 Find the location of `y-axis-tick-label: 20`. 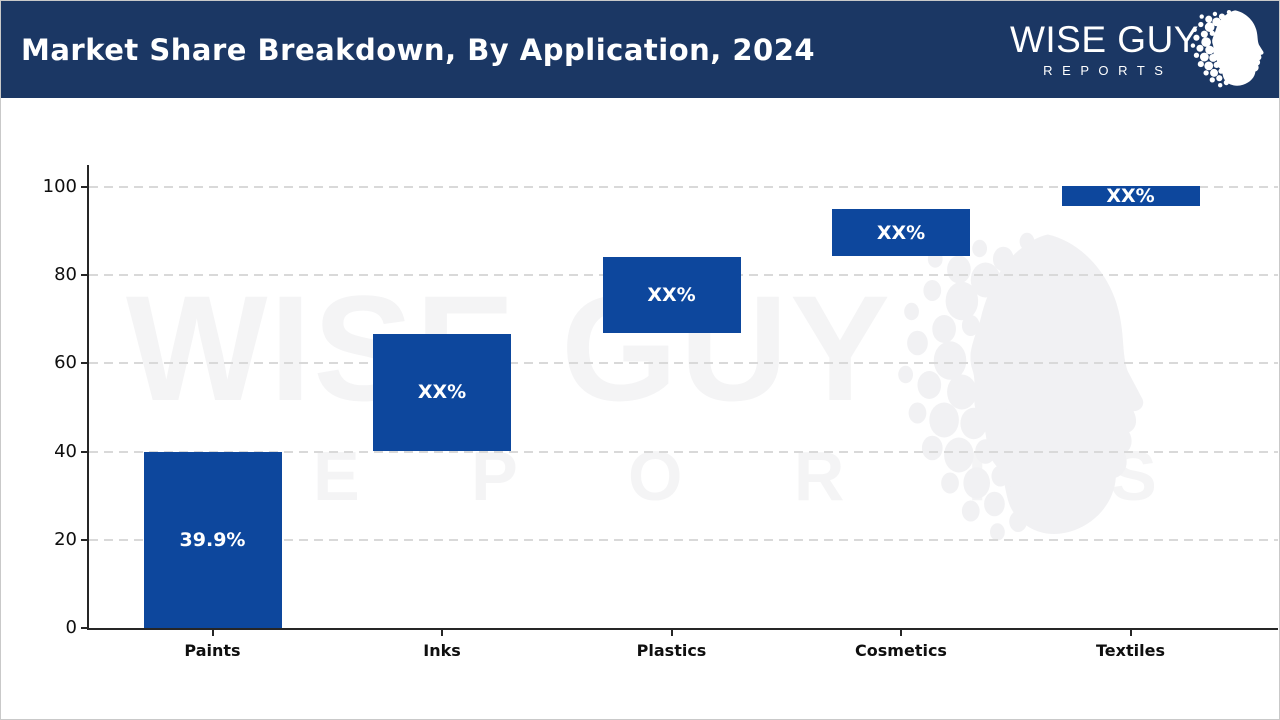

y-axis-tick-label: 20 is located at coordinates (65, 539).